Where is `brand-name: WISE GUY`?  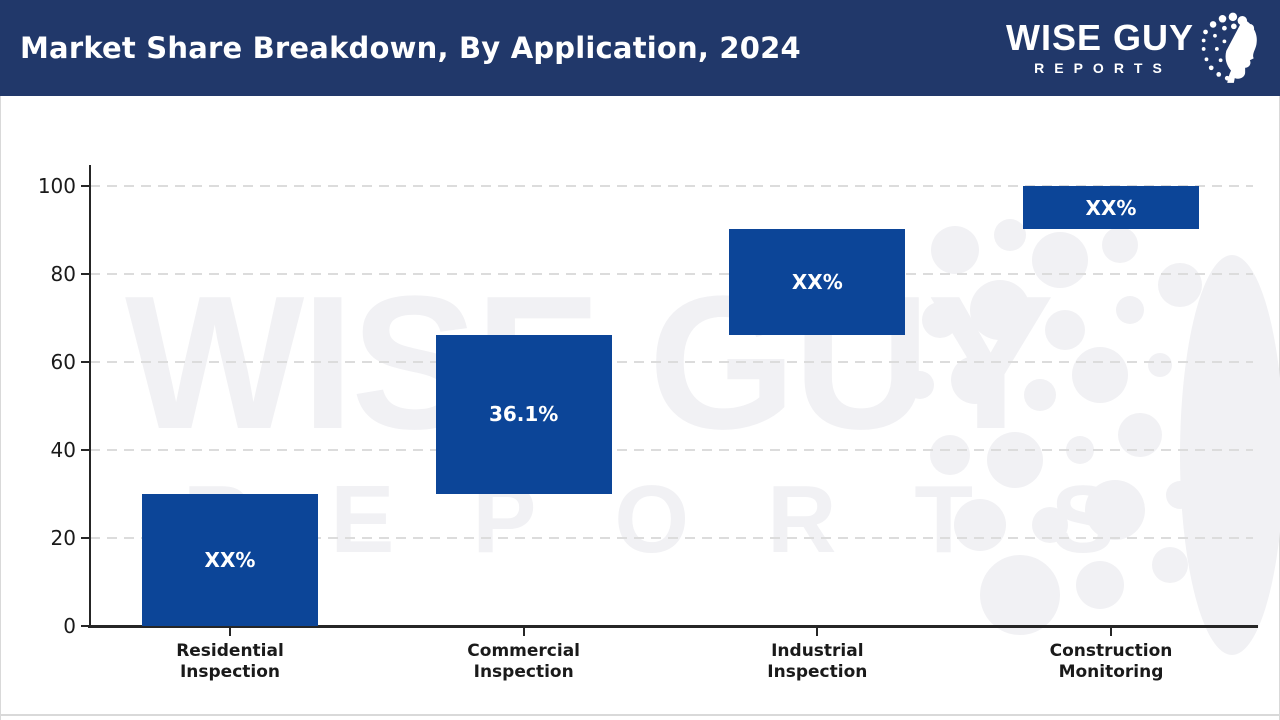
brand-name: WISE GUY is located at coordinates (1099, 37).